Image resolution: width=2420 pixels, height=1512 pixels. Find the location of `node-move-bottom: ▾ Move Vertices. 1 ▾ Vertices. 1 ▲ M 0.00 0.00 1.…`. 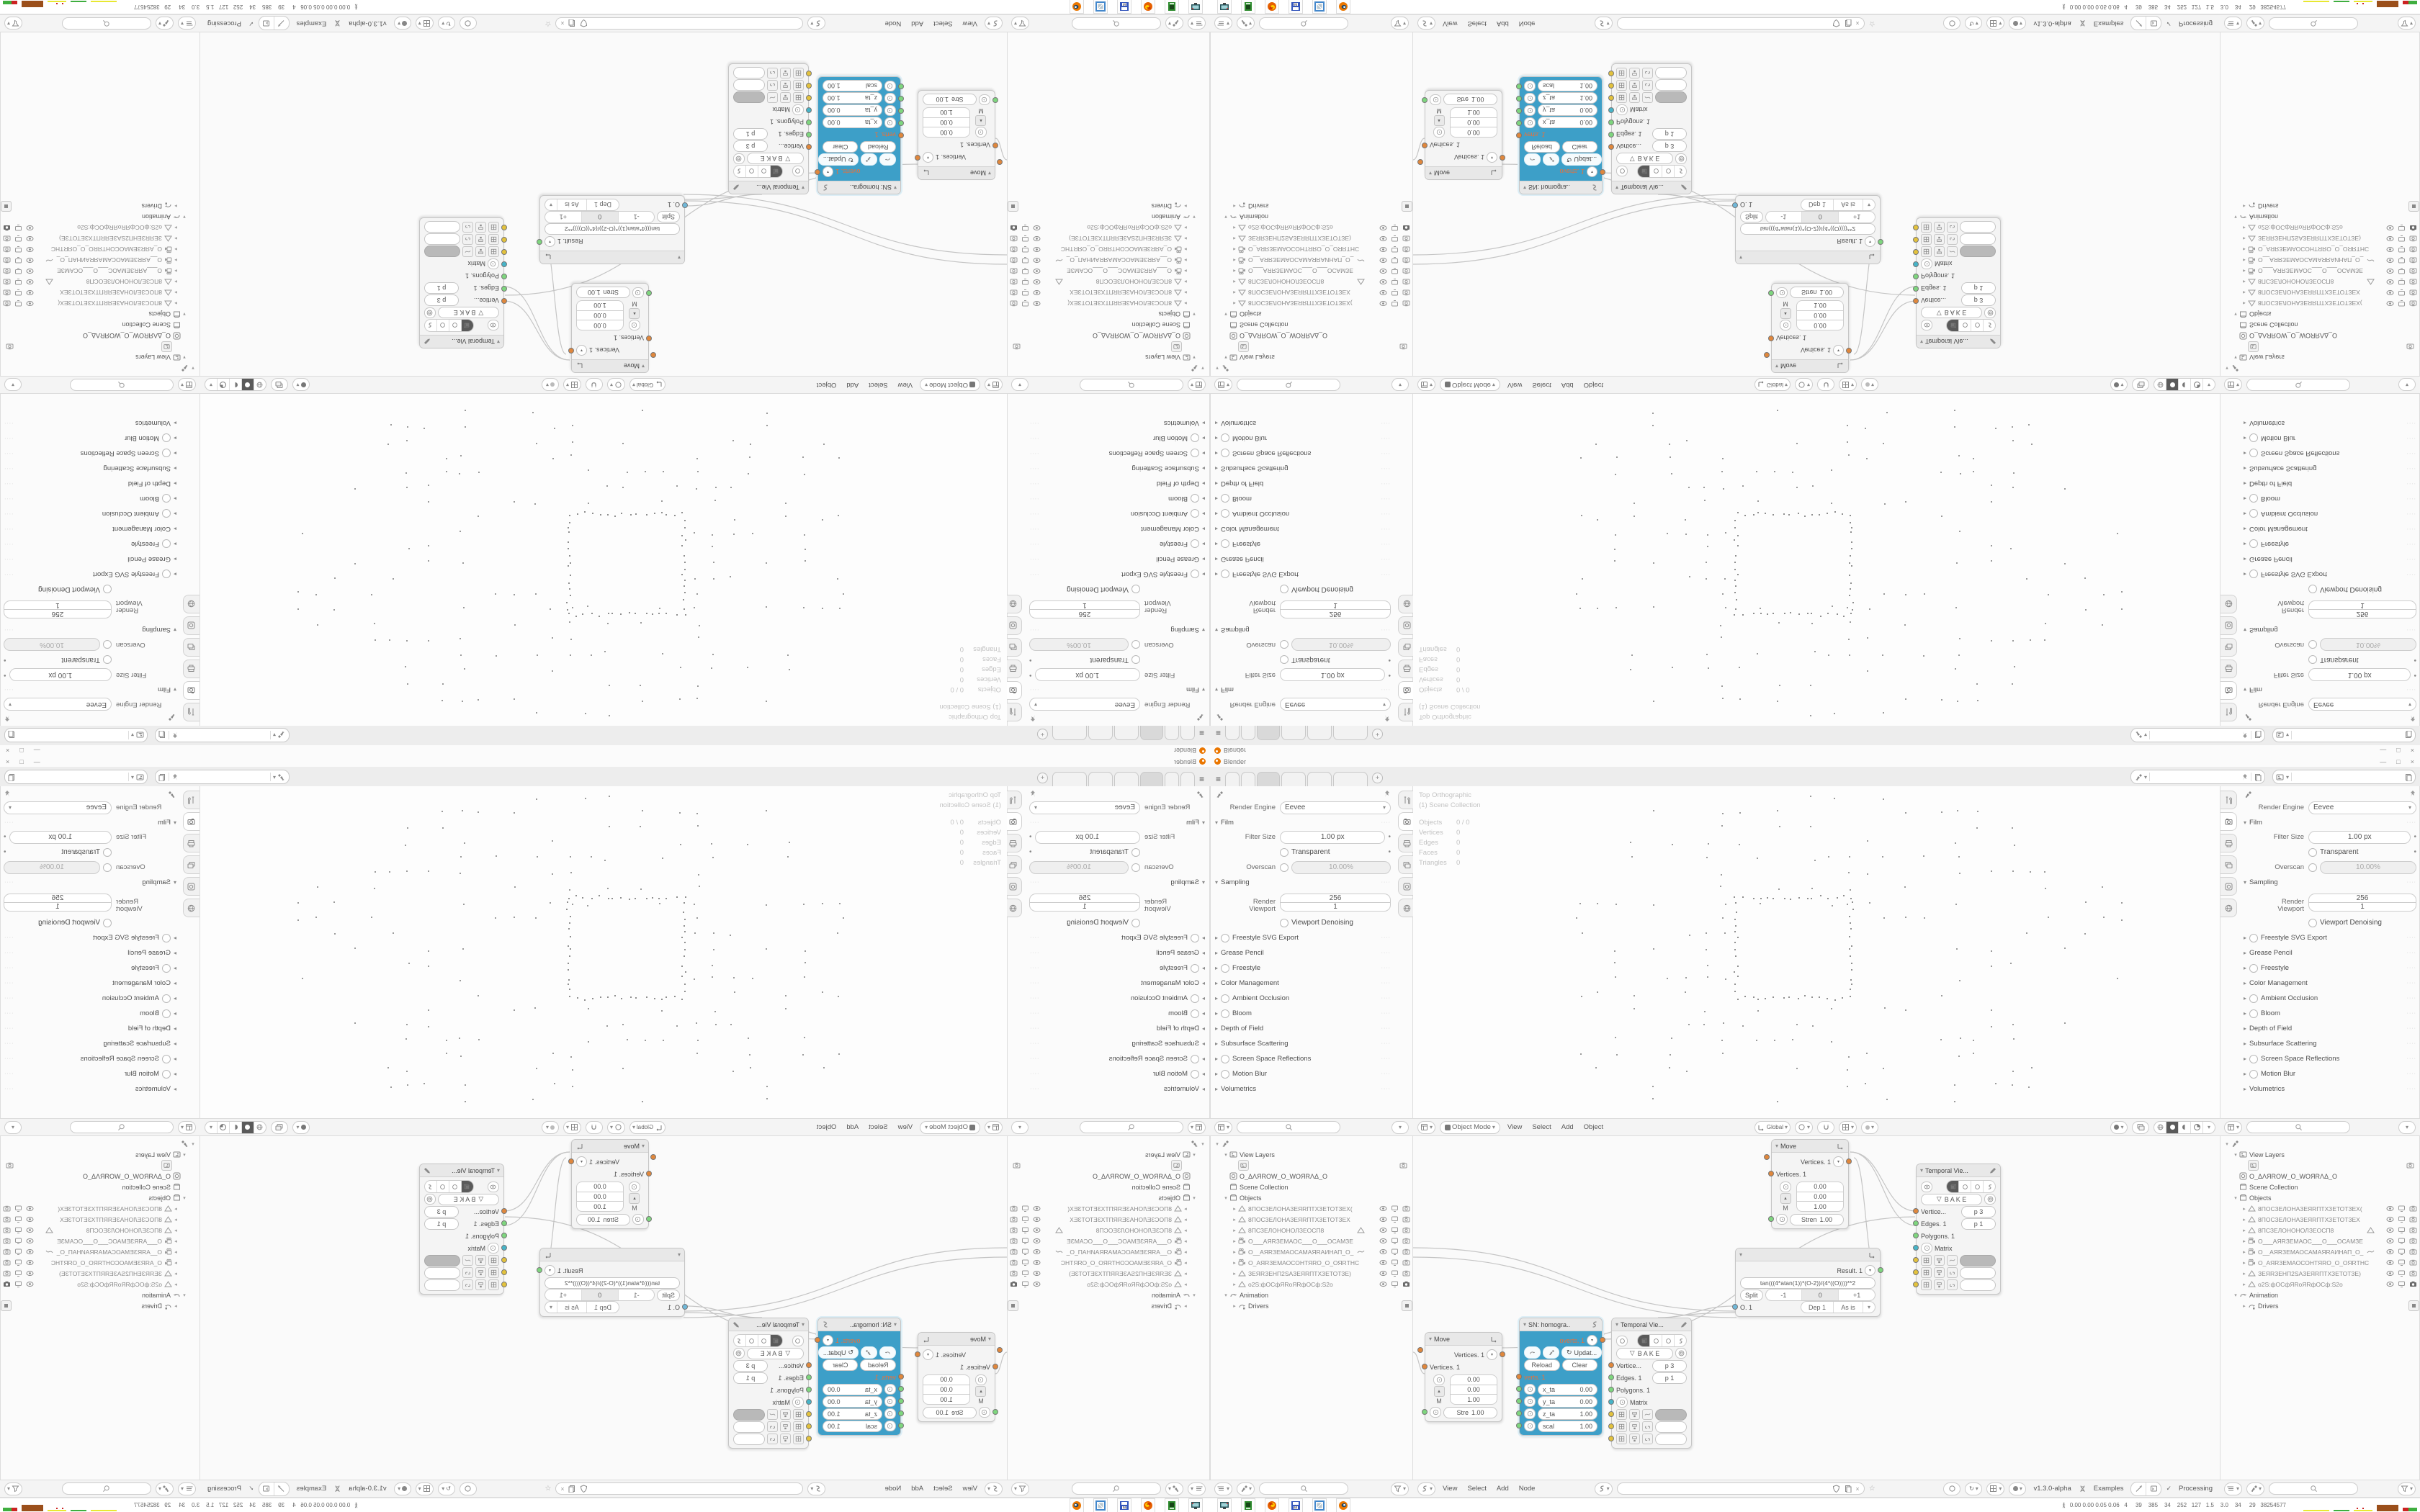

node-move-bottom: ▾ Move Vertices. 1 ▾ Vertices. 1 ▲ M 0.00 0.00 1.… is located at coordinates (1461, 135).